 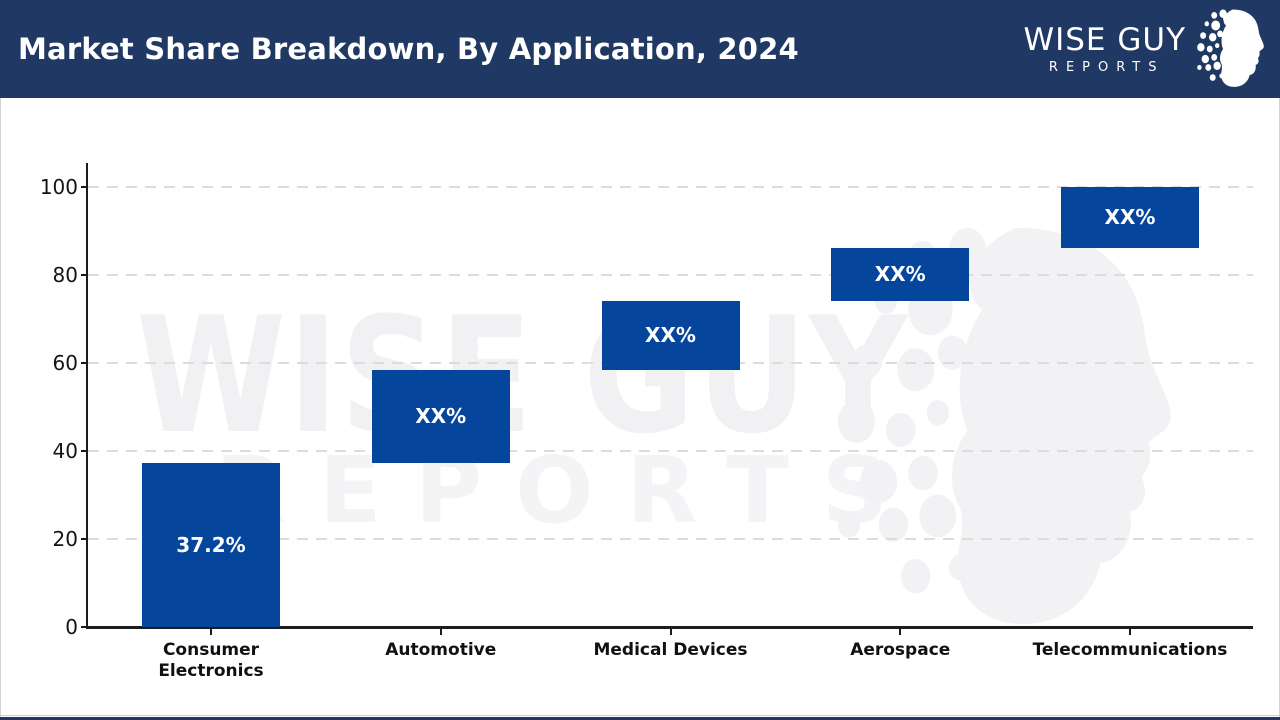 I want to click on y-tick-label: 40, so click(x=65, y=451).